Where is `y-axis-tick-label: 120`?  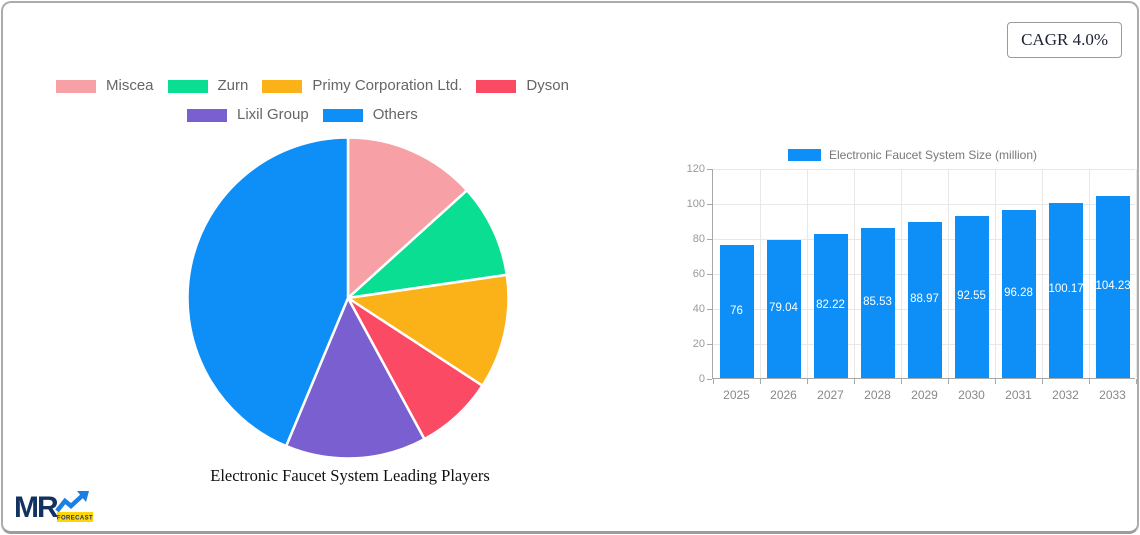
y-axis-tick-label: 120 is located at coordinates (695, 169).